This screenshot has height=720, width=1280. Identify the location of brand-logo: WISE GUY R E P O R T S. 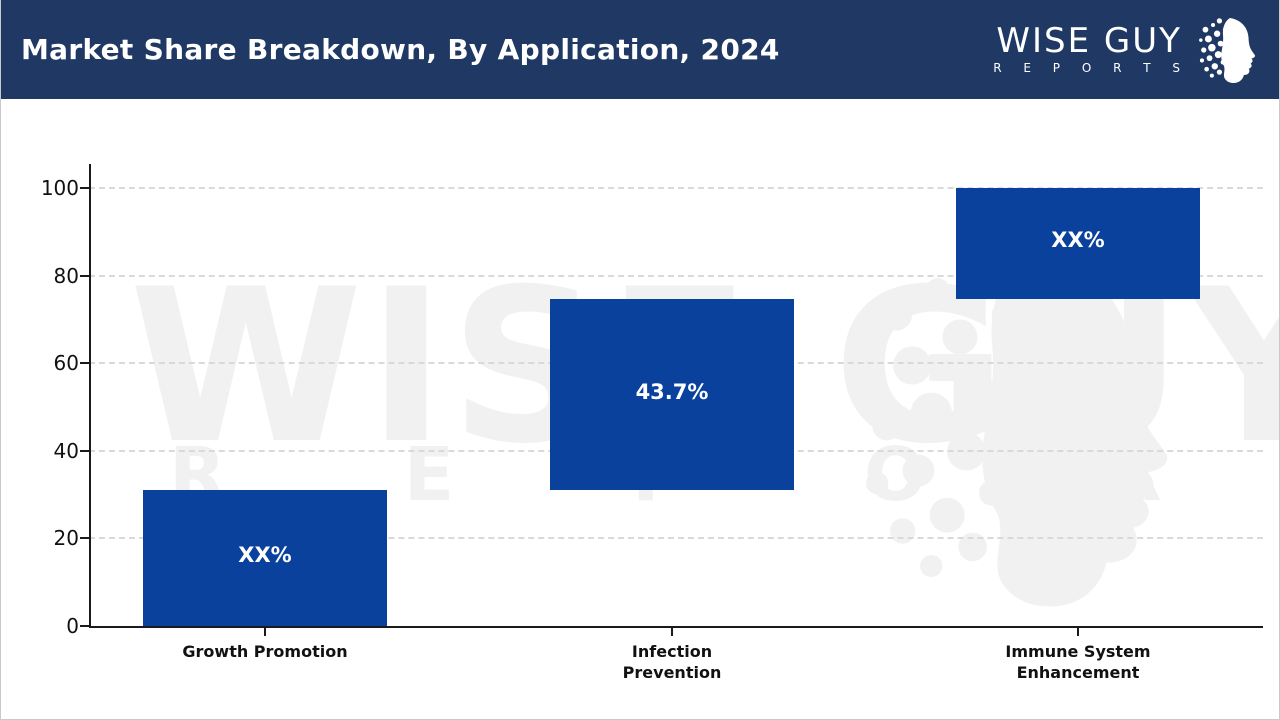
(1125, 50).